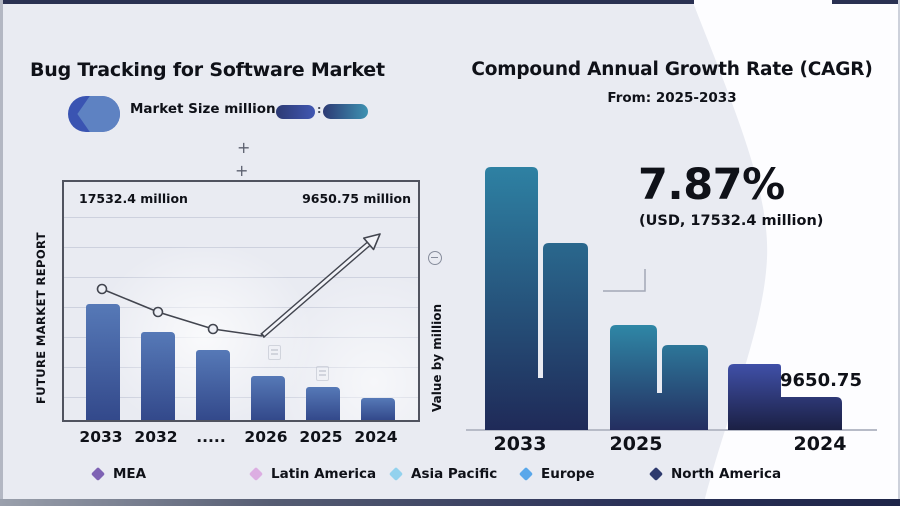  I want to click on legend-item-europe: Europe, so click(556, 474).